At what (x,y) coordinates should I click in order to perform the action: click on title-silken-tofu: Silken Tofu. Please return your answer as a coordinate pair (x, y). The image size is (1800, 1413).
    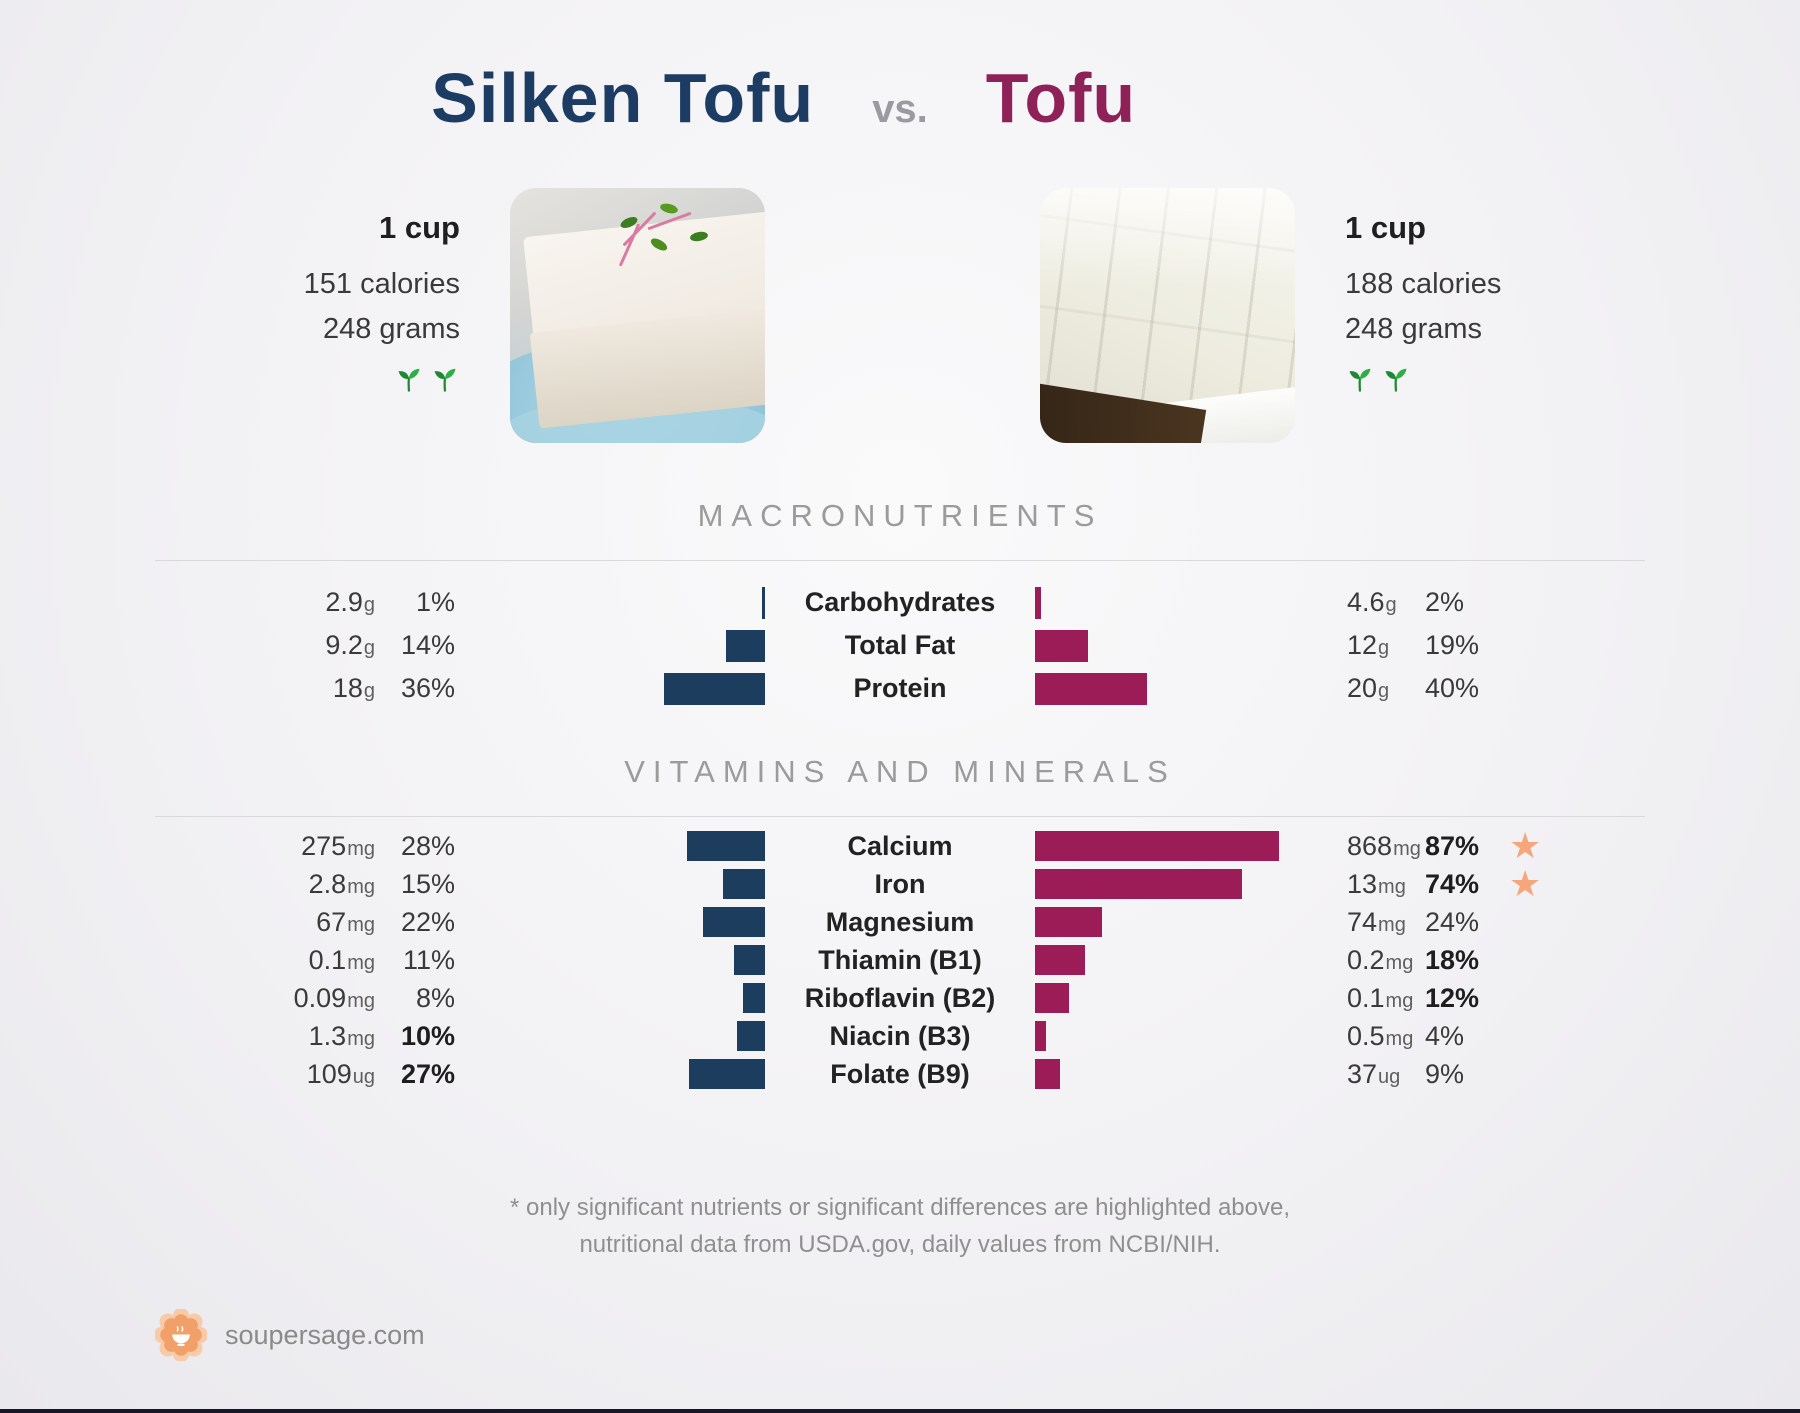
    Looking at the image, I should click on (623, 98).